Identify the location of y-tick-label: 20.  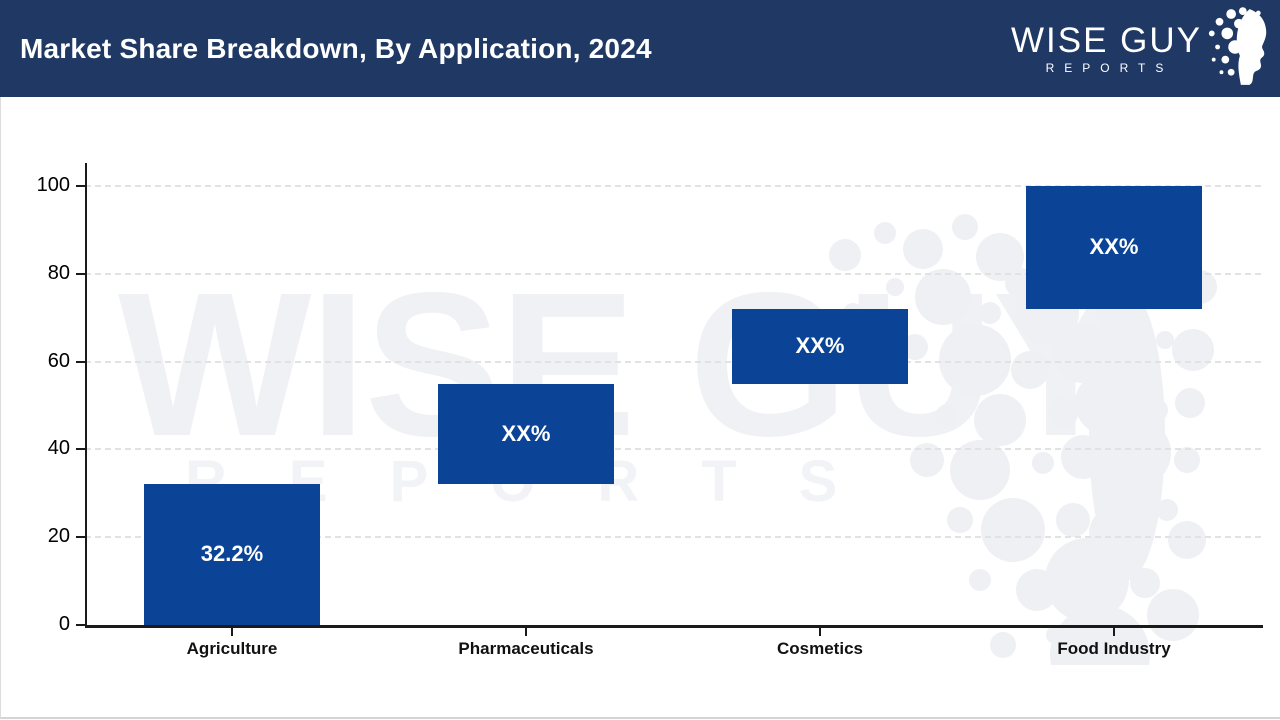
(58, 536).